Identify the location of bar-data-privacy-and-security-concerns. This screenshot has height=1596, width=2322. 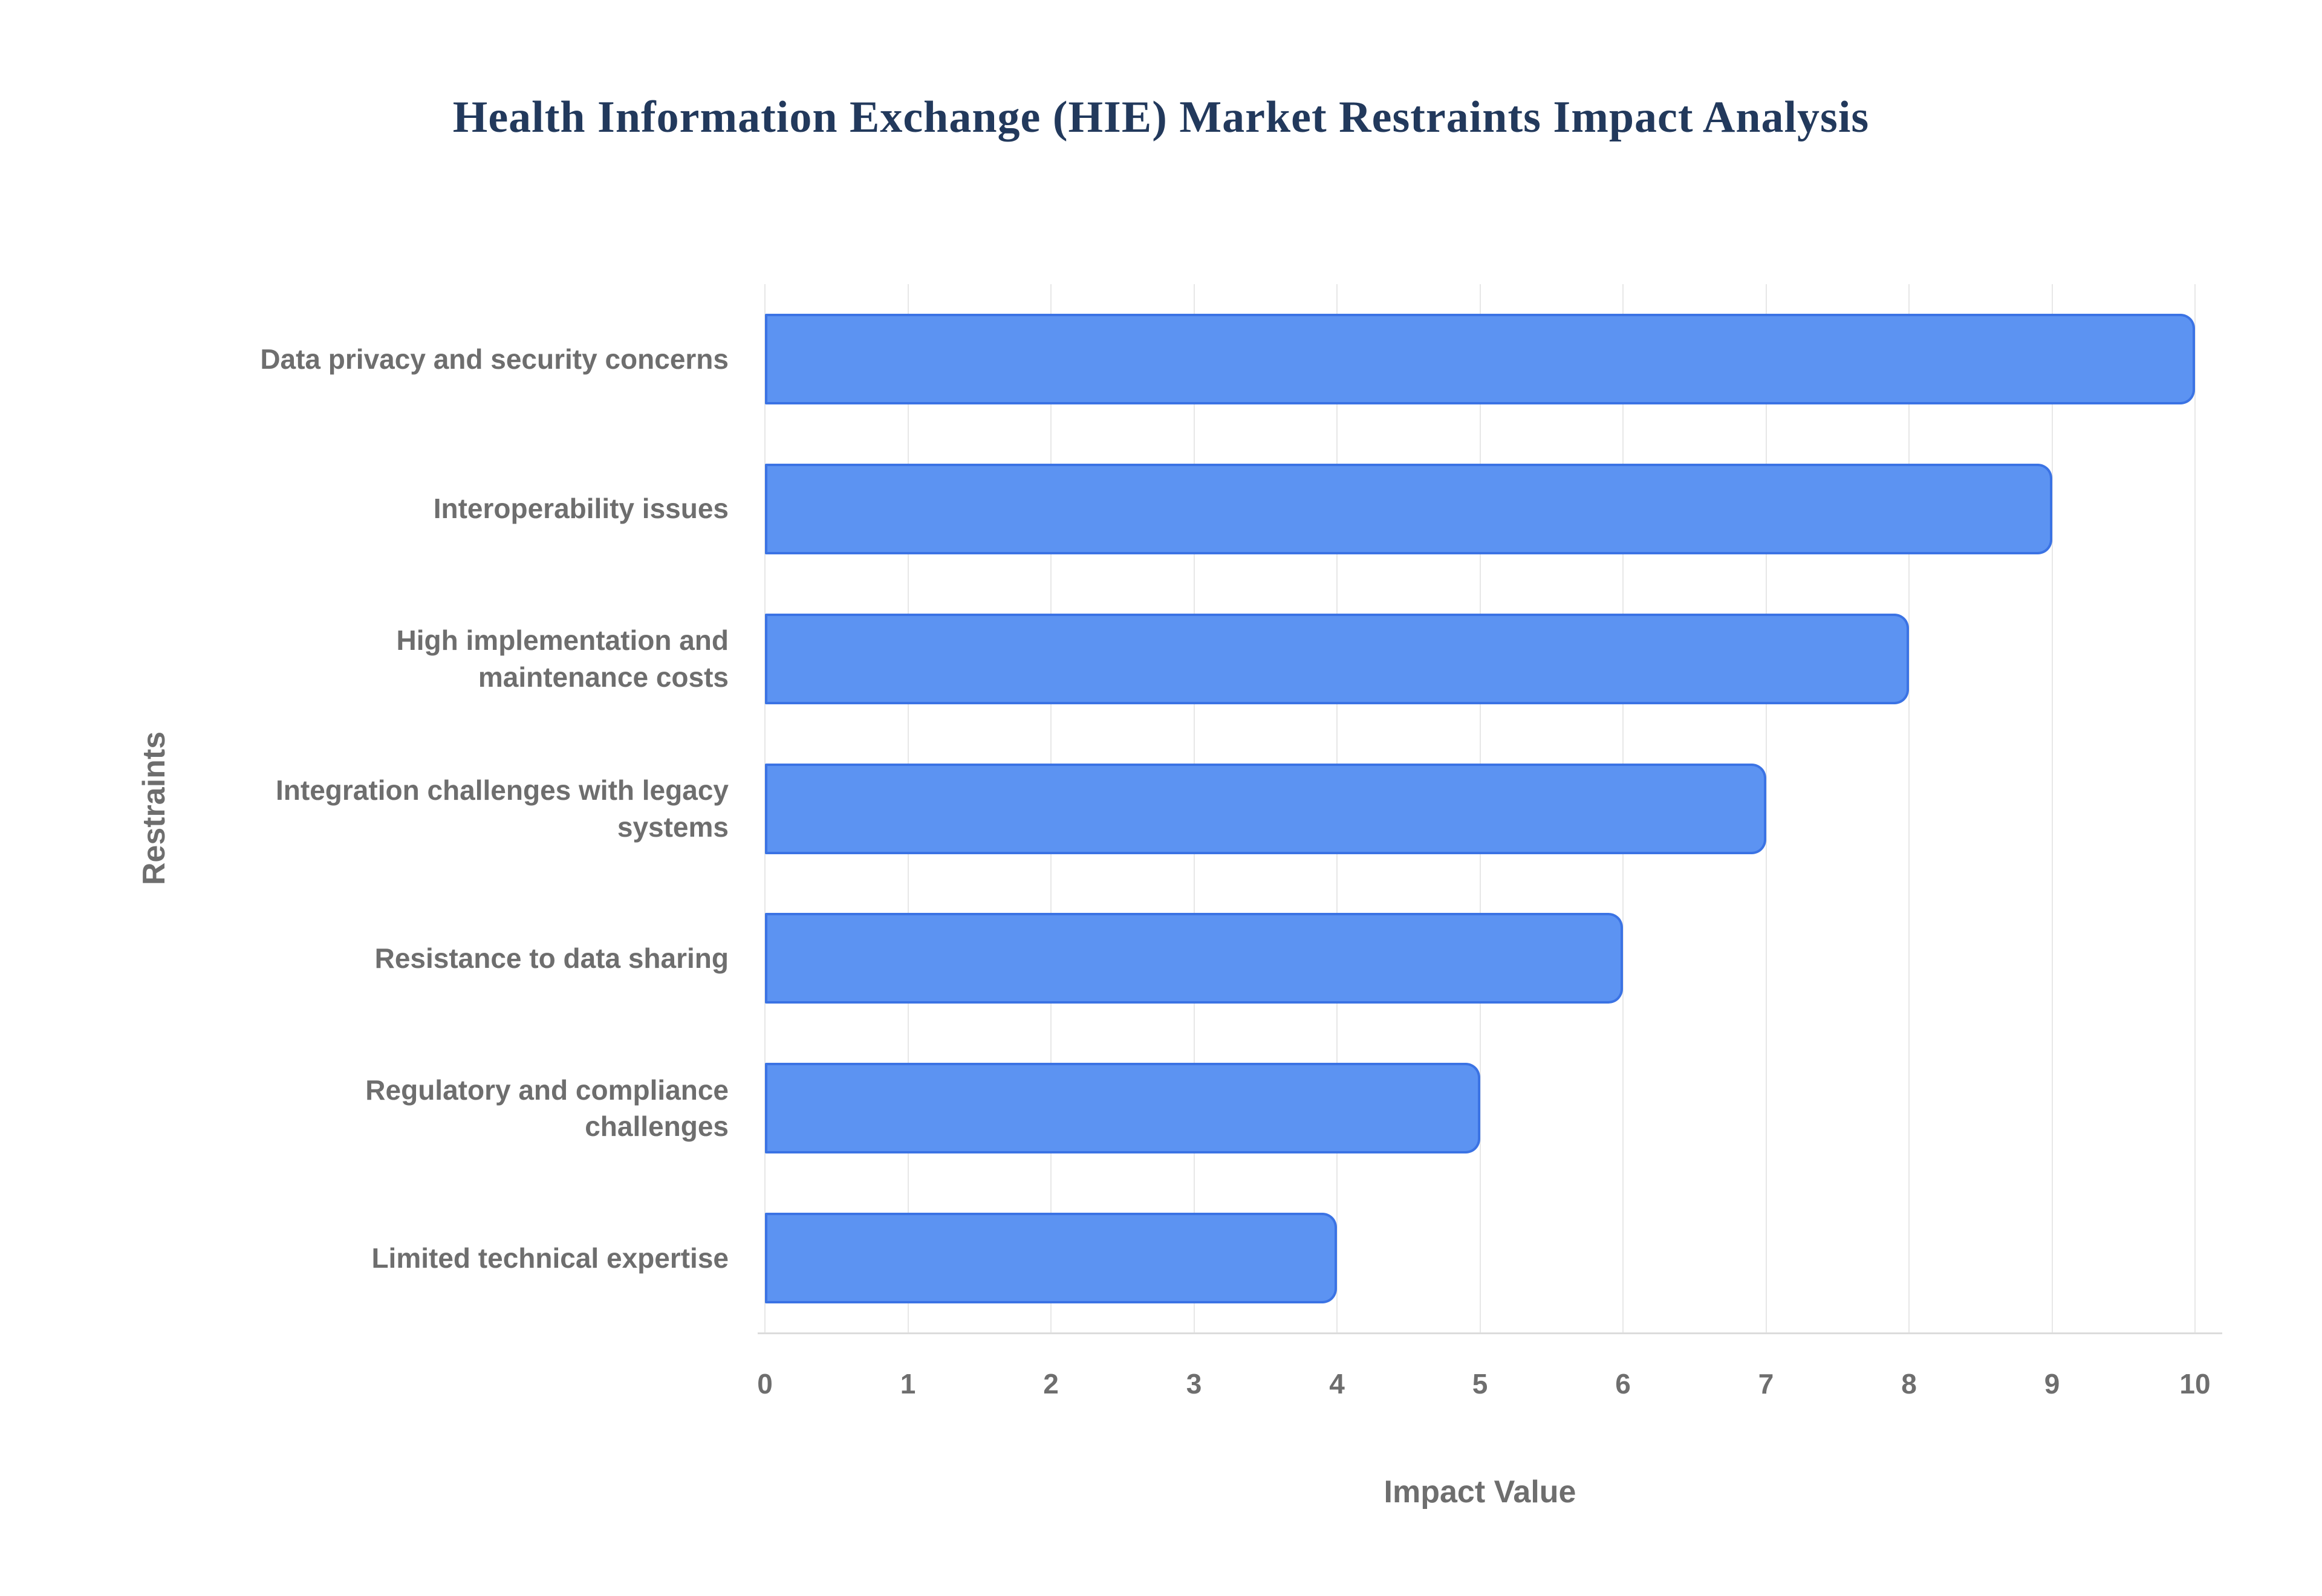
(1480, 358).